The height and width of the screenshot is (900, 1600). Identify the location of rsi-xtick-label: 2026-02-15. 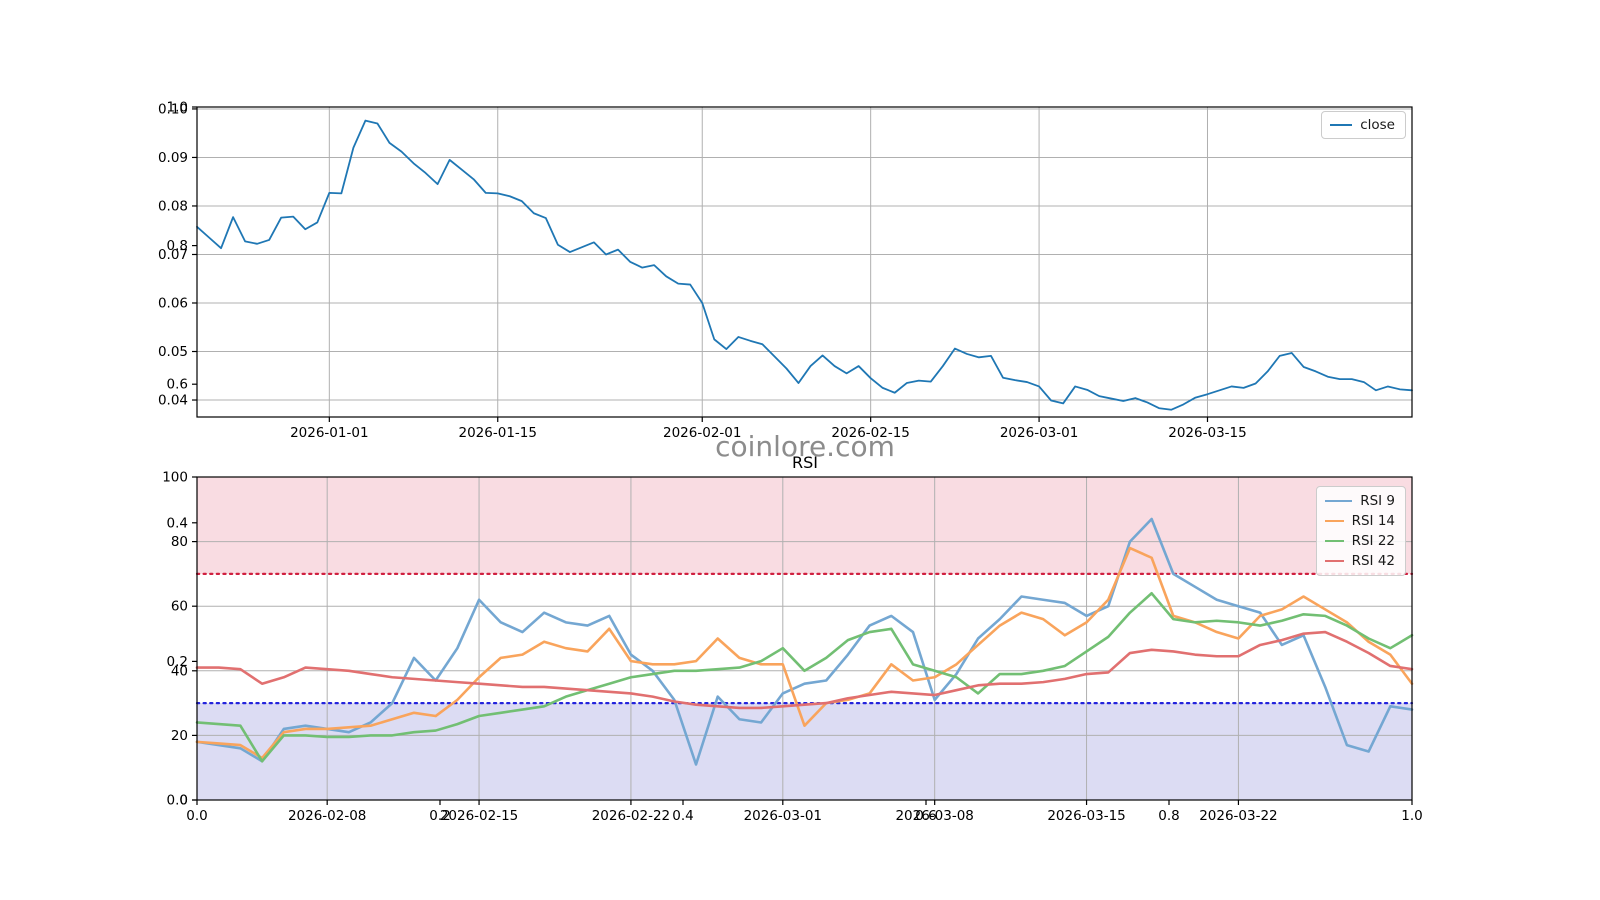
(479, 816).